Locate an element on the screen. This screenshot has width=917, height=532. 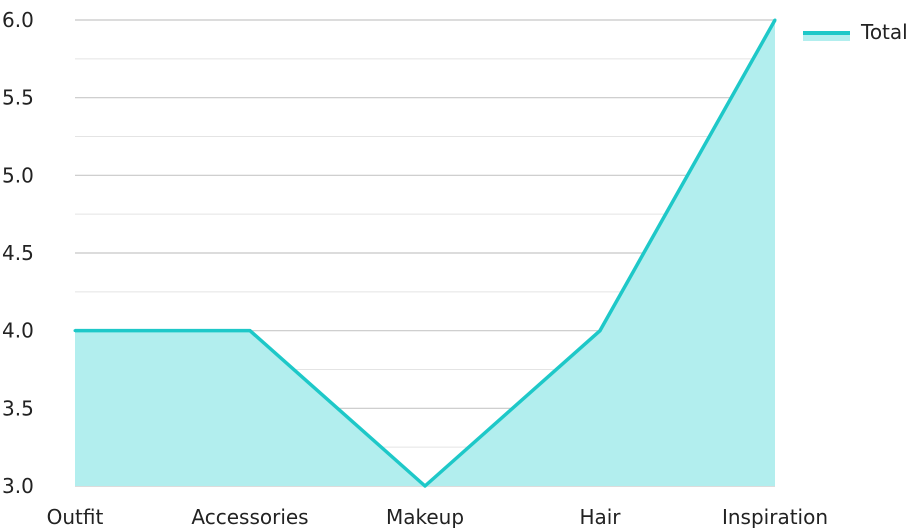
x-tick-label: Outfit is located at coordinates (75, 516).